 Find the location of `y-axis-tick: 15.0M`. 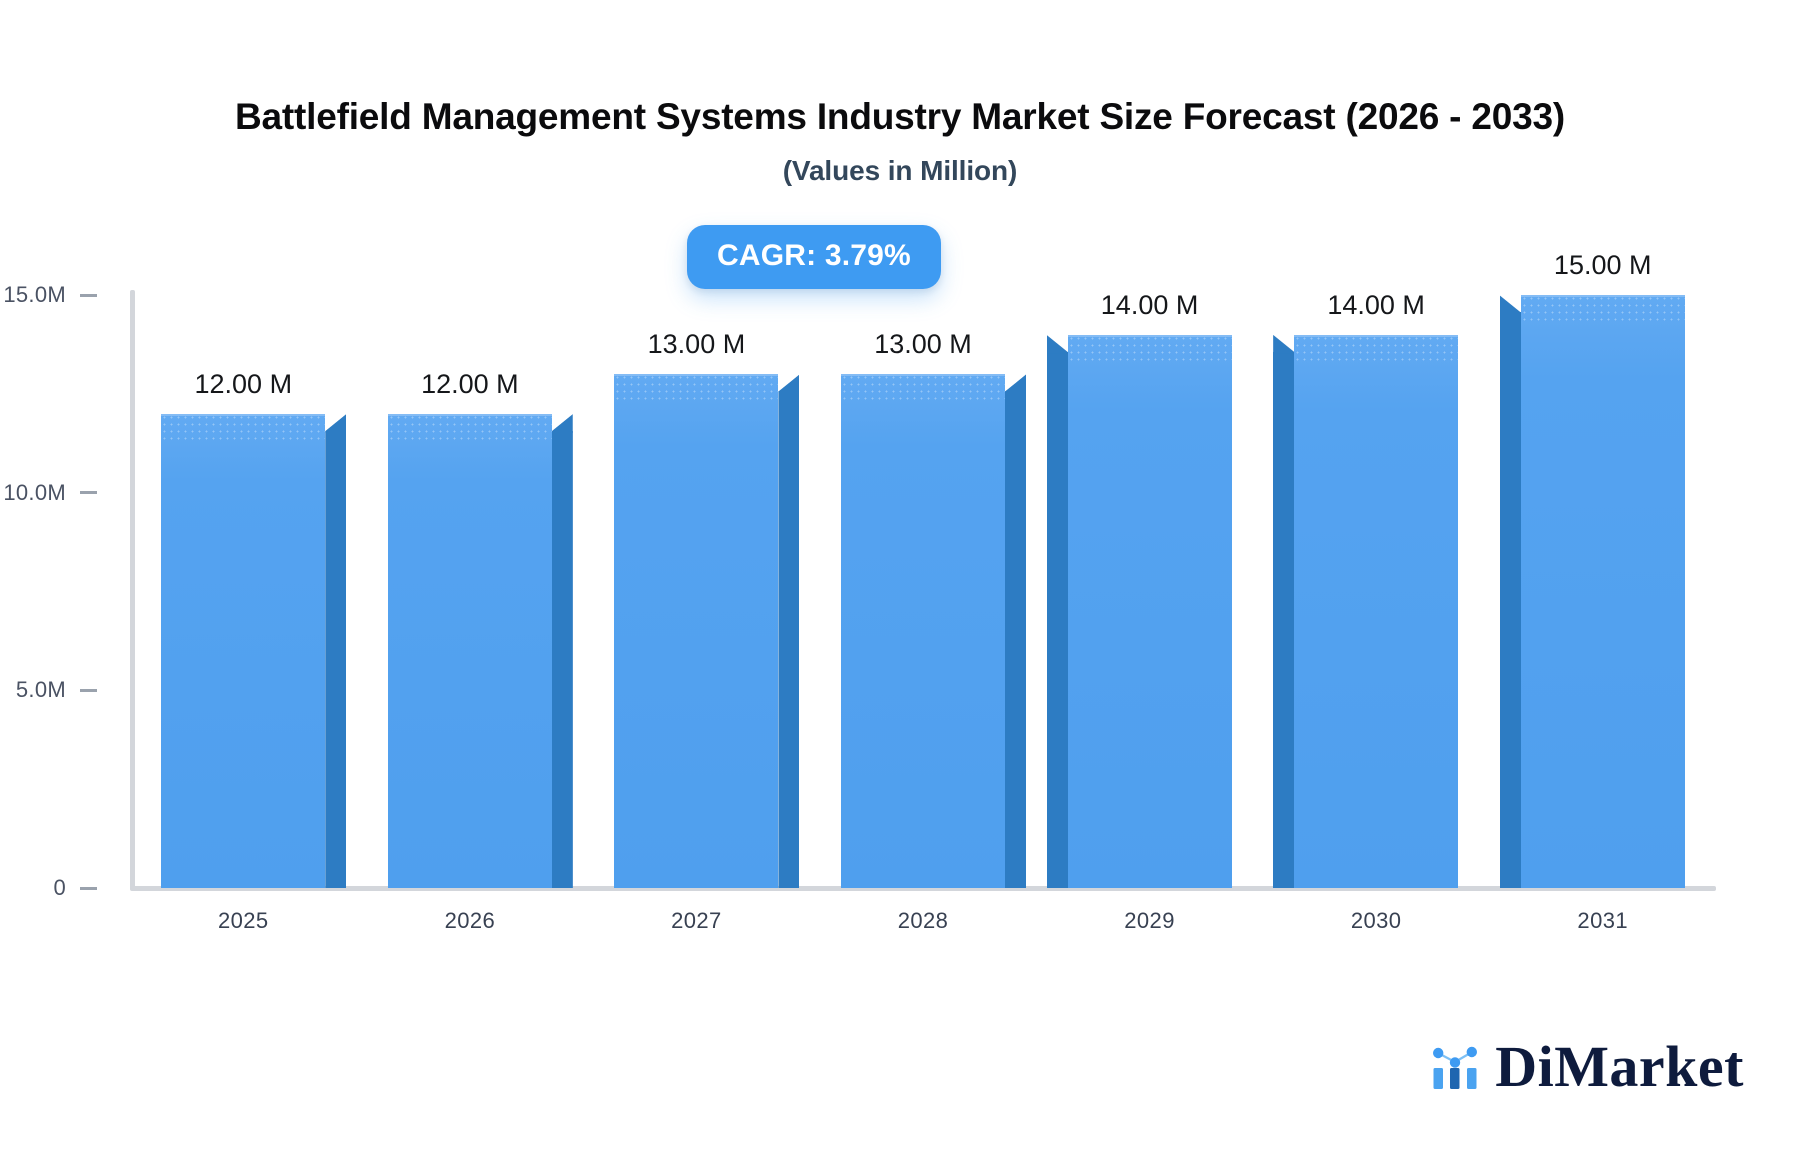

y-axis-tick: 15.0M is located at coordinates (50, 295).